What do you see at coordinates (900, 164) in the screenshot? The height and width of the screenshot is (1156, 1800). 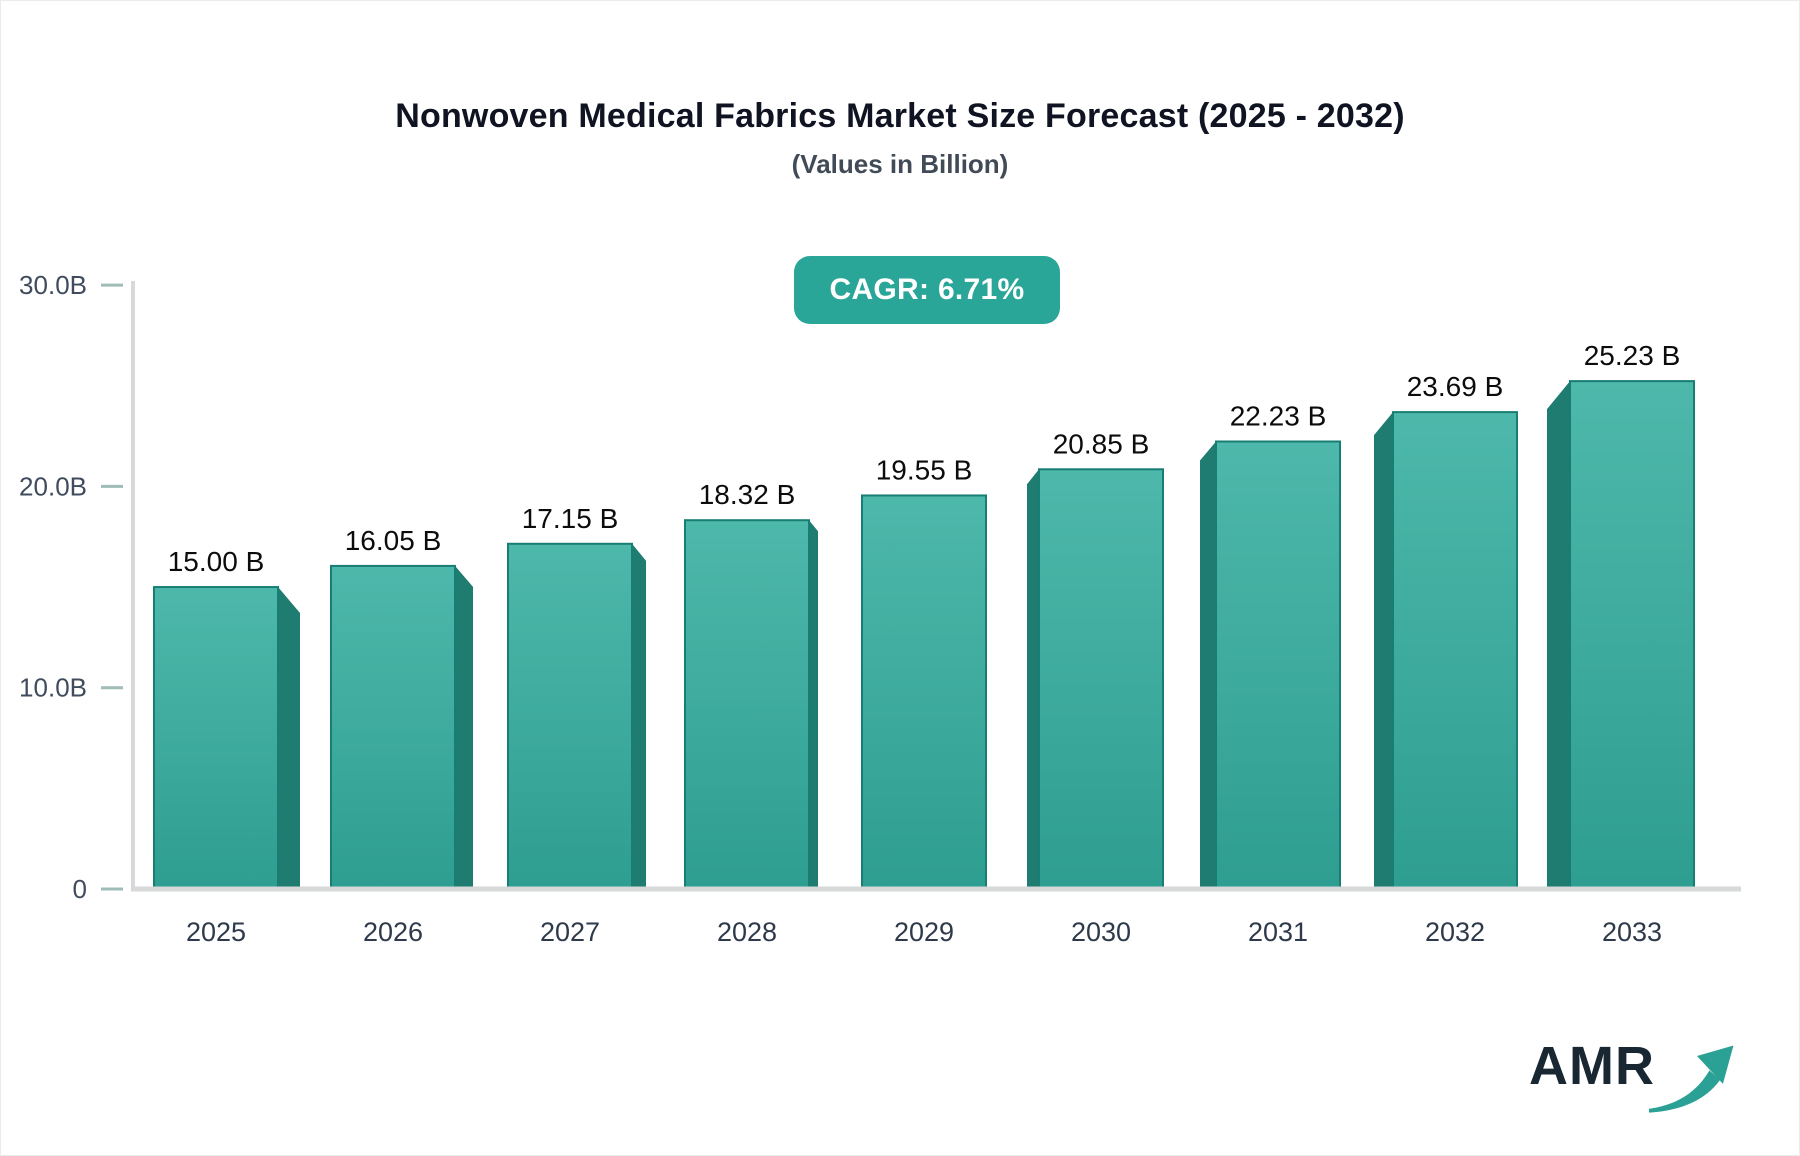 I see `chart-subtitle: (Values in Billion)` at bounding box center [900, 164].